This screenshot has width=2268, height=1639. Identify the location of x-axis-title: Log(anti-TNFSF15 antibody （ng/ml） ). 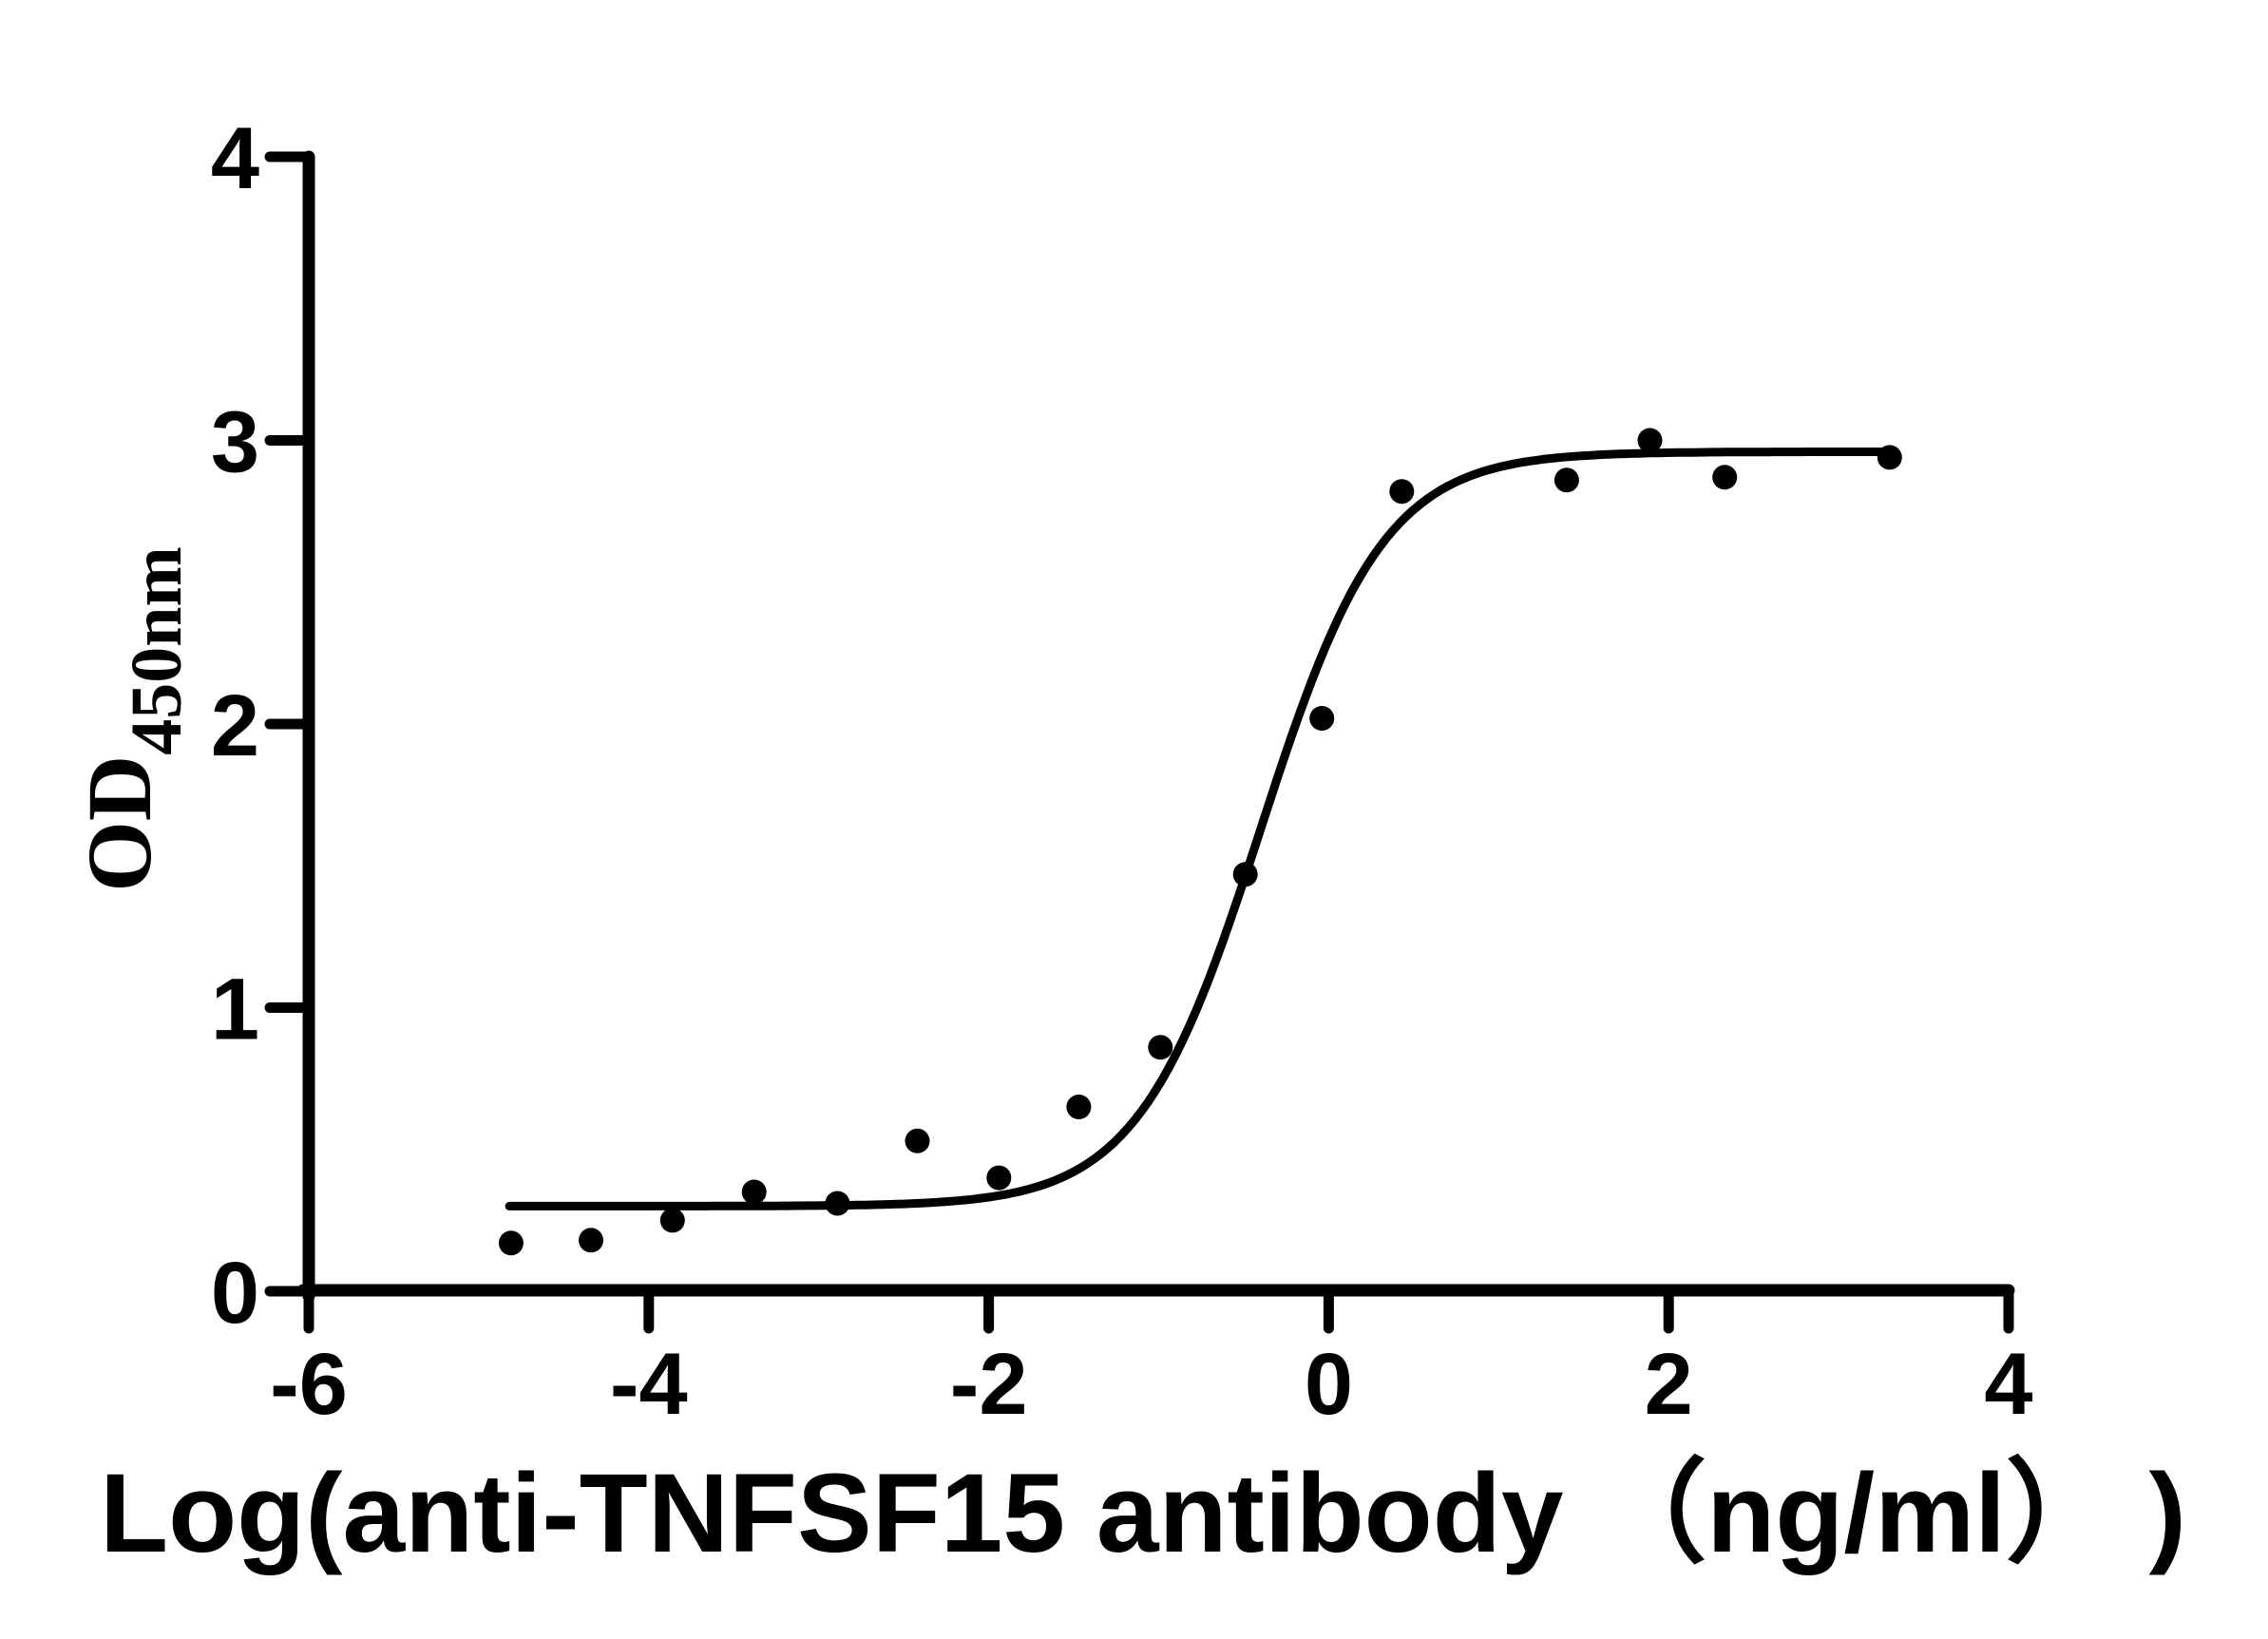
(1143, 1513).